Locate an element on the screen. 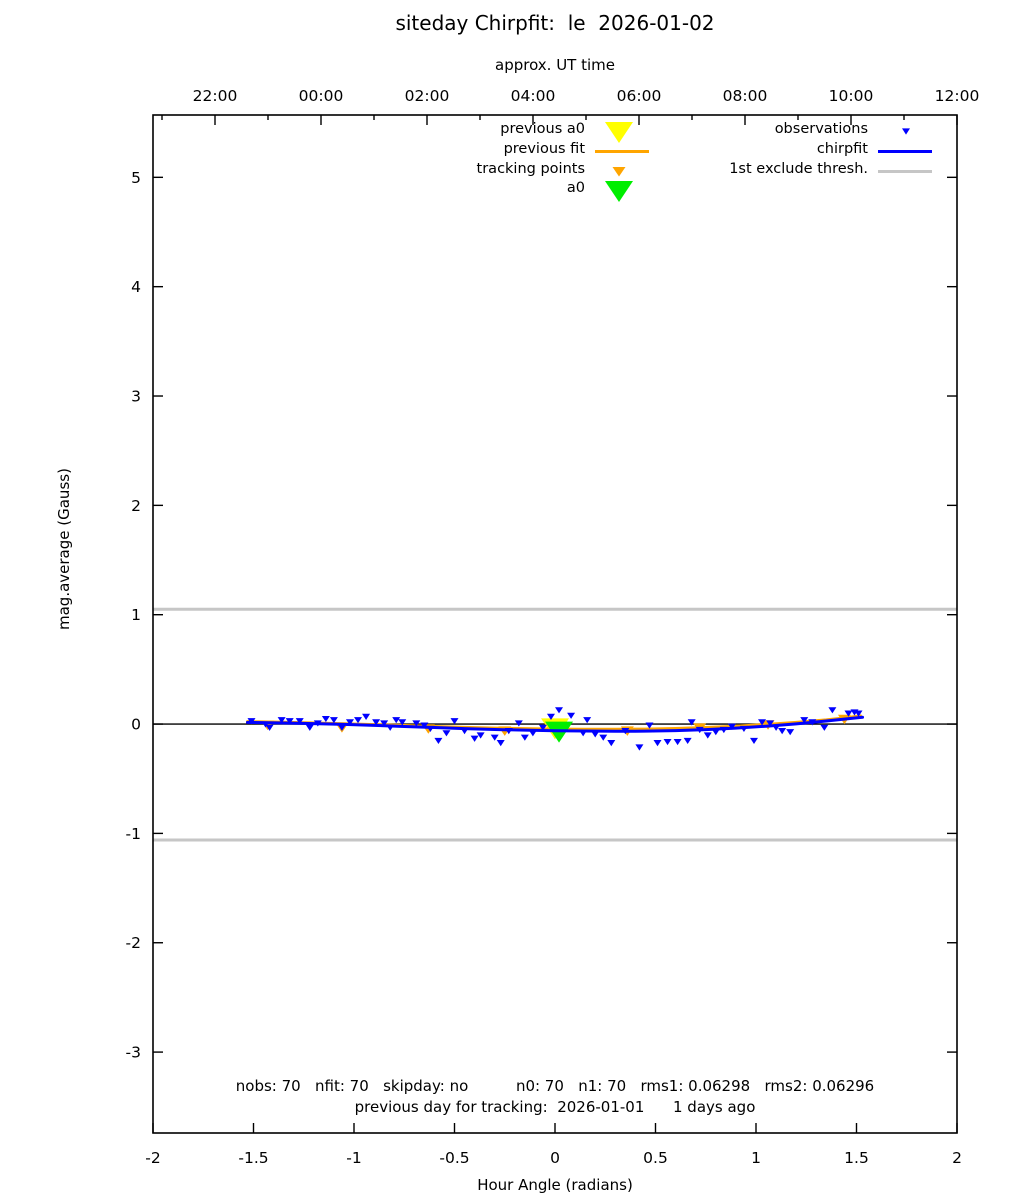 The width and height of the screenshot is (1024, 1200). legend-swatch-a0 is located at coordinates (619, 191).